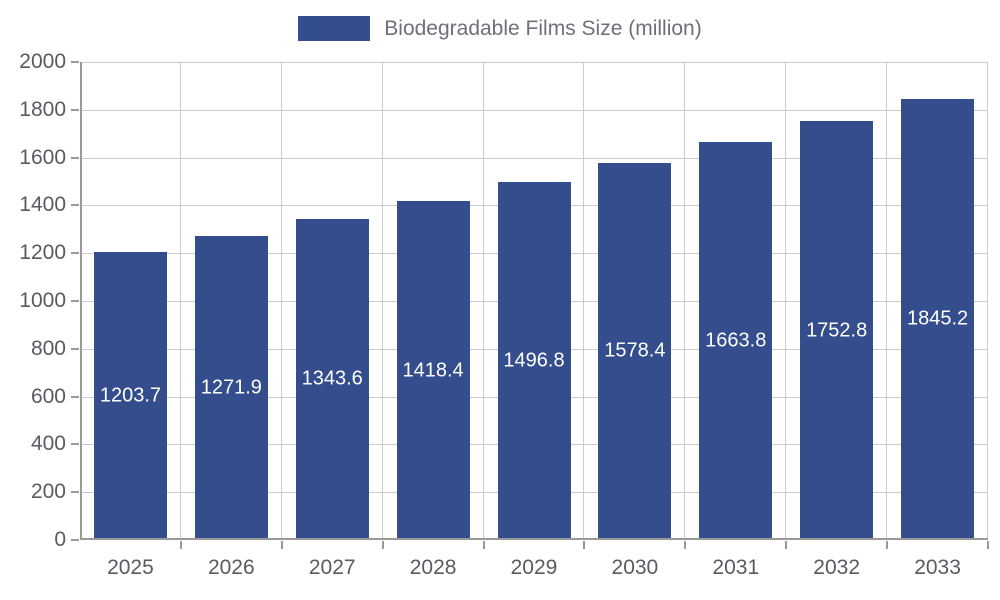  Describe the element at coordinates (534, 539) in the screenshot. I see `x-axis-line` at that location.